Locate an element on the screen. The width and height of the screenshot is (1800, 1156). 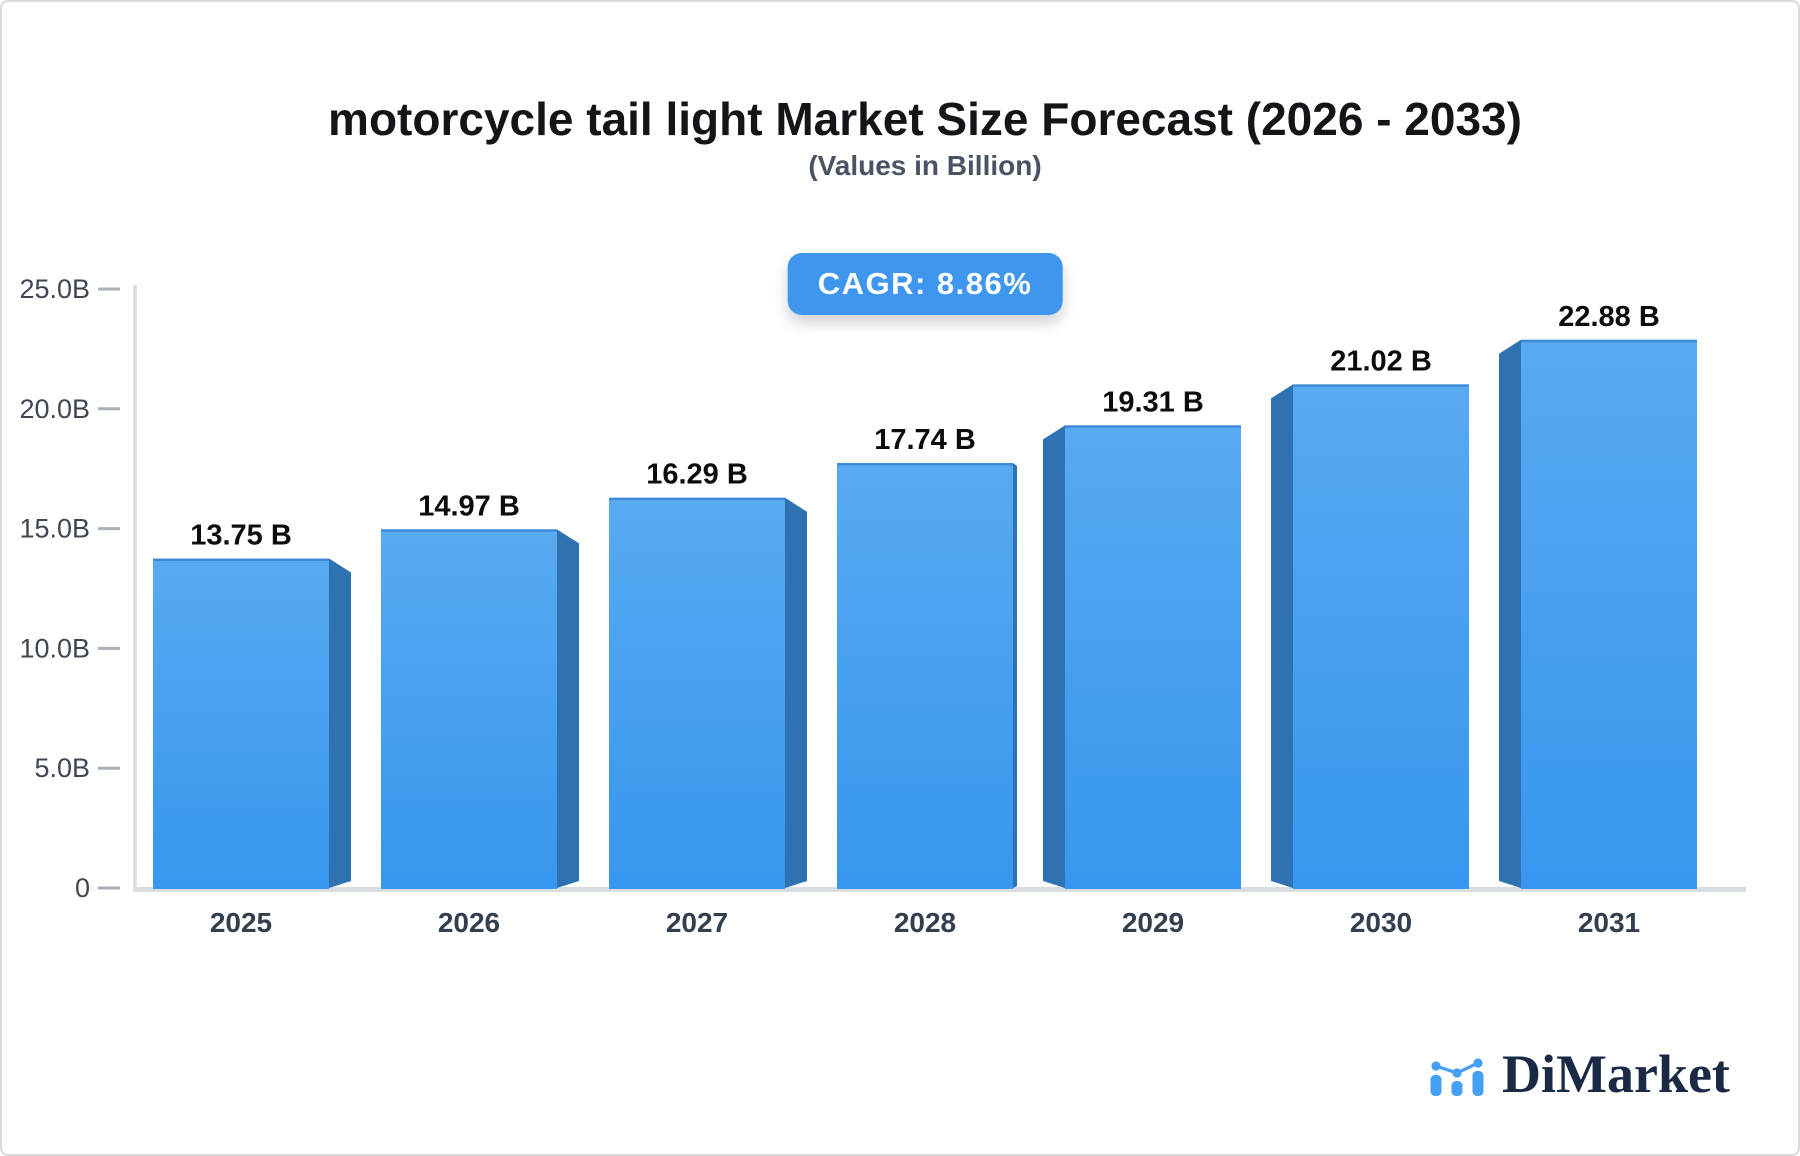
y-tick-label-5.0B: 5.0B is located at coordinates (62, 768).